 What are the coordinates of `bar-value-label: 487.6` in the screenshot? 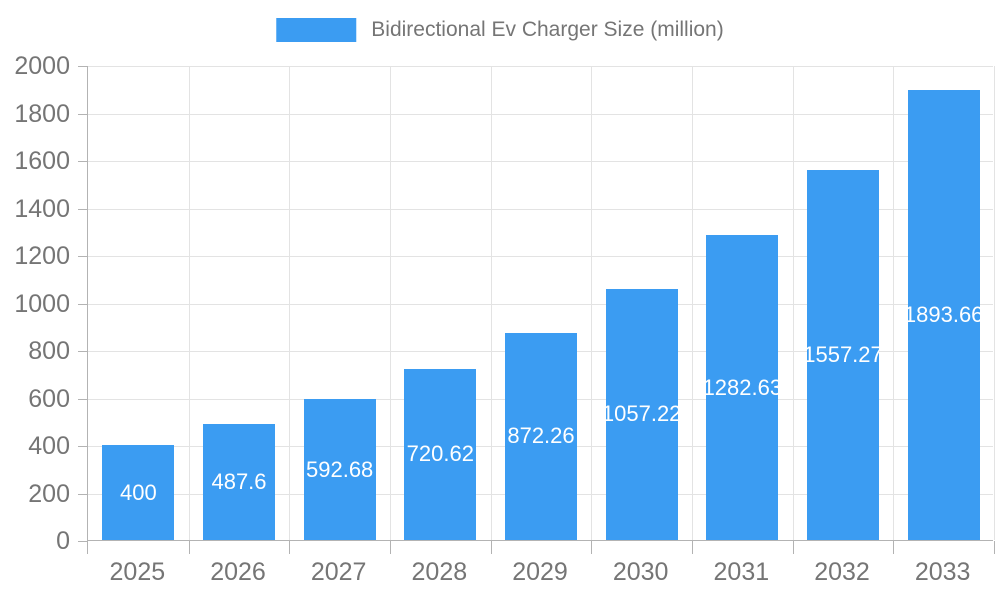 It's located at (239, 482).